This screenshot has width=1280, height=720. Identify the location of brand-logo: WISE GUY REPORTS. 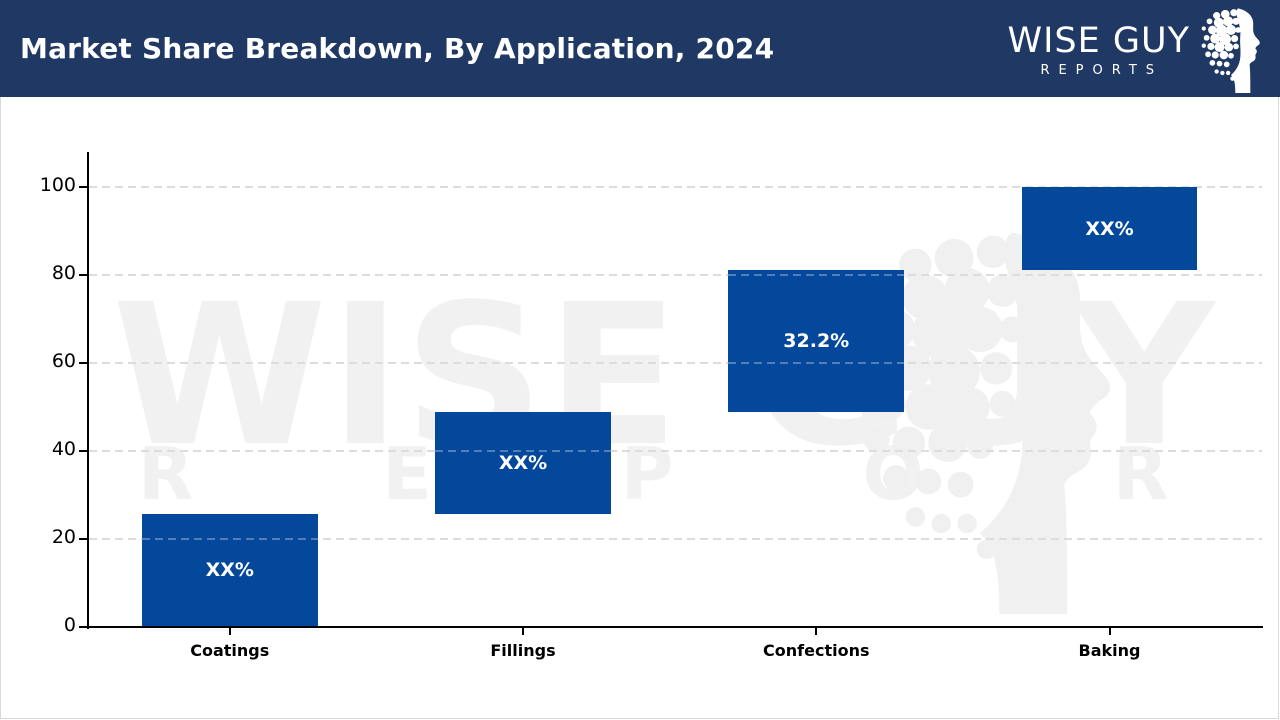
(1137, 50).